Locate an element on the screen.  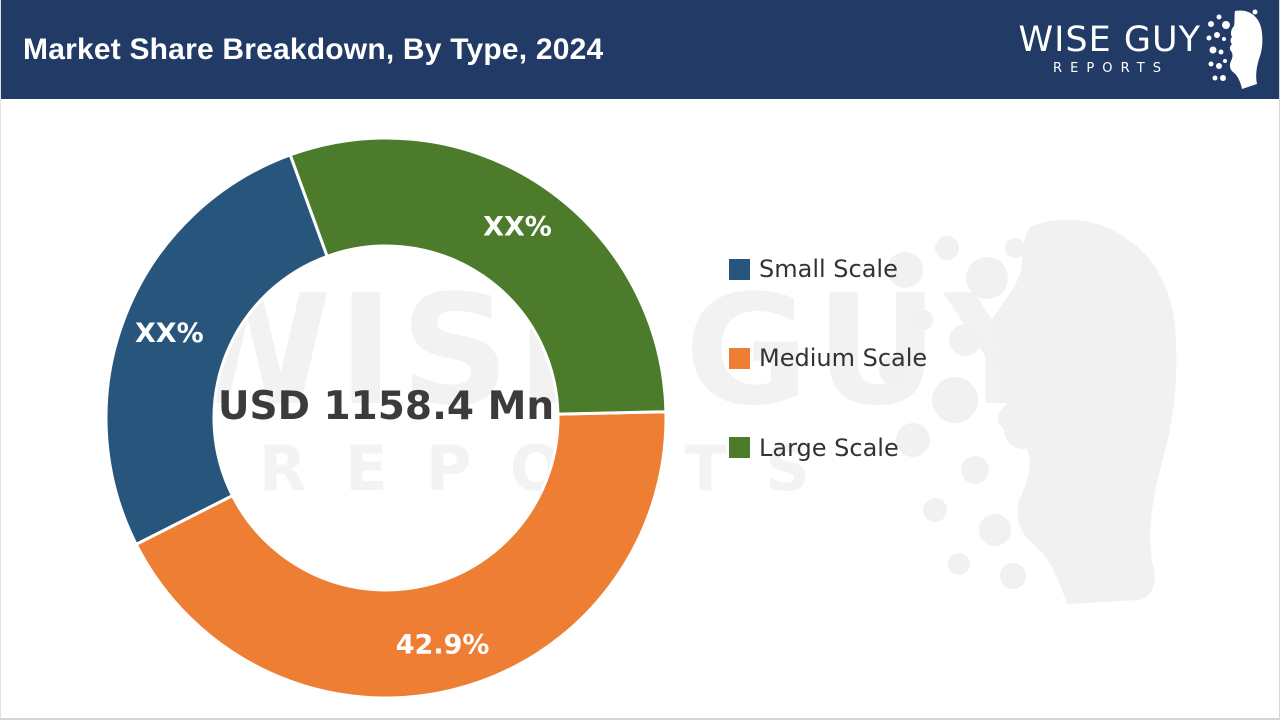
pie-label-small-scale: XX% is located at coordinates (169, 333).